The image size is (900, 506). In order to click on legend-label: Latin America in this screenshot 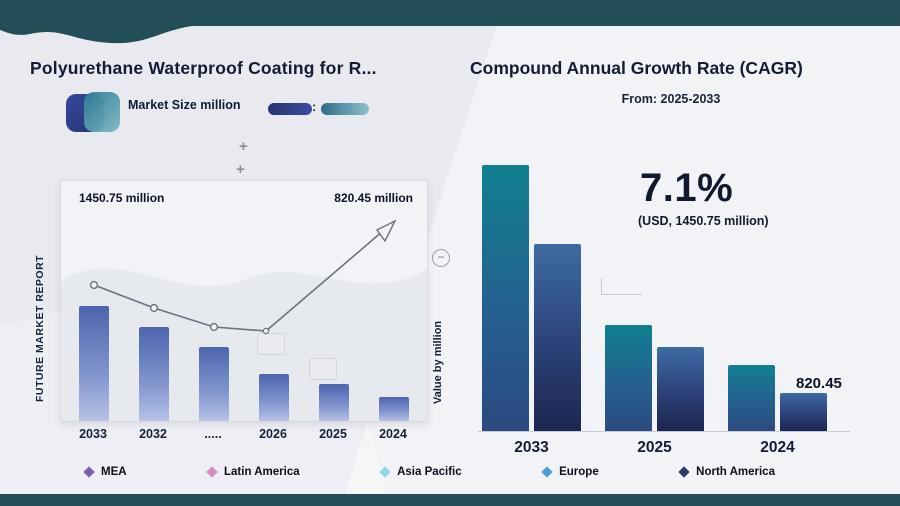, I will do `click(262, 472)`.